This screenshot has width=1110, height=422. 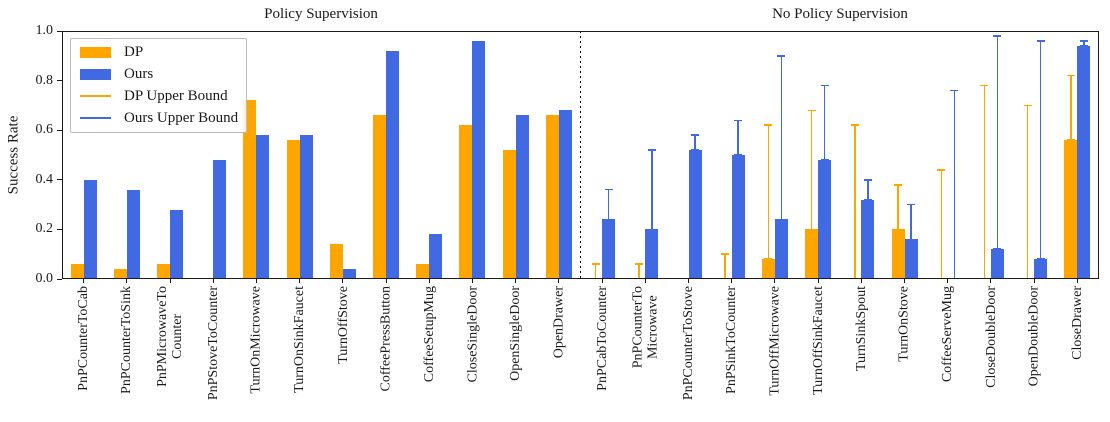 I want to click on x-tick-label: CoffeeSetupMug, so click(x=429, y=334).